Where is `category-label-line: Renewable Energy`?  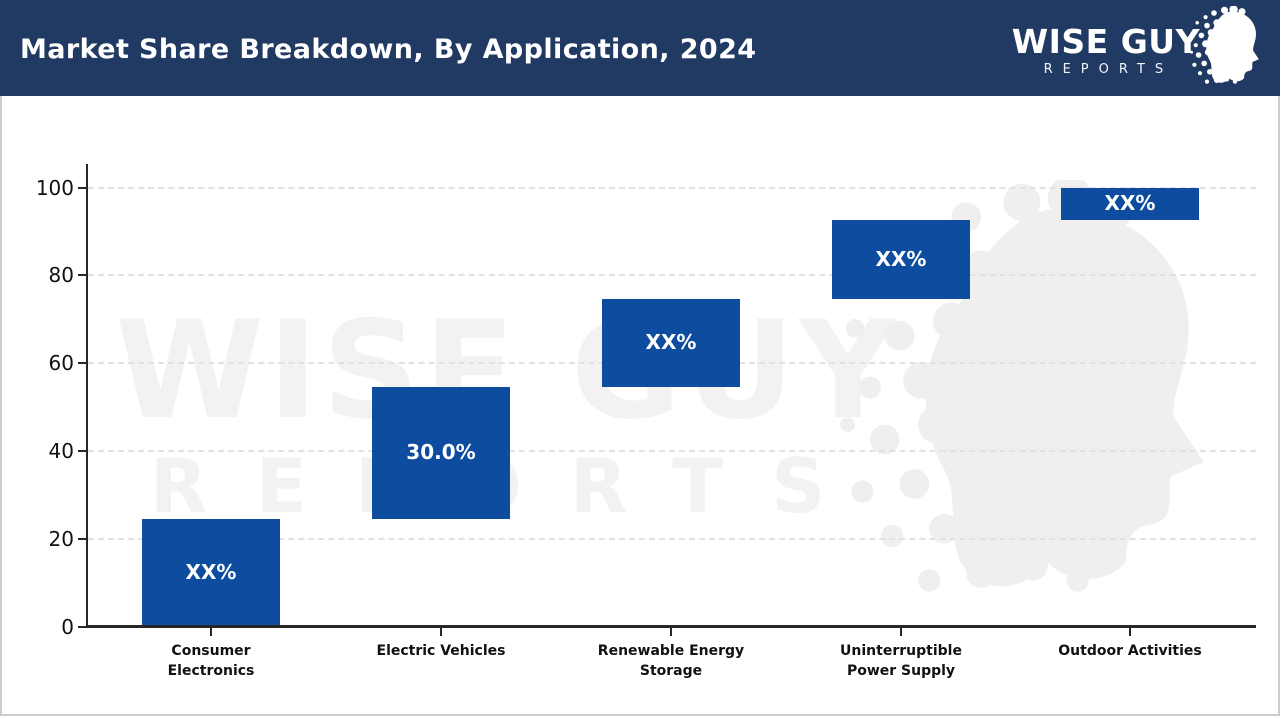 category-label-line: Renewable Energy is located at coordinates (671, 651).